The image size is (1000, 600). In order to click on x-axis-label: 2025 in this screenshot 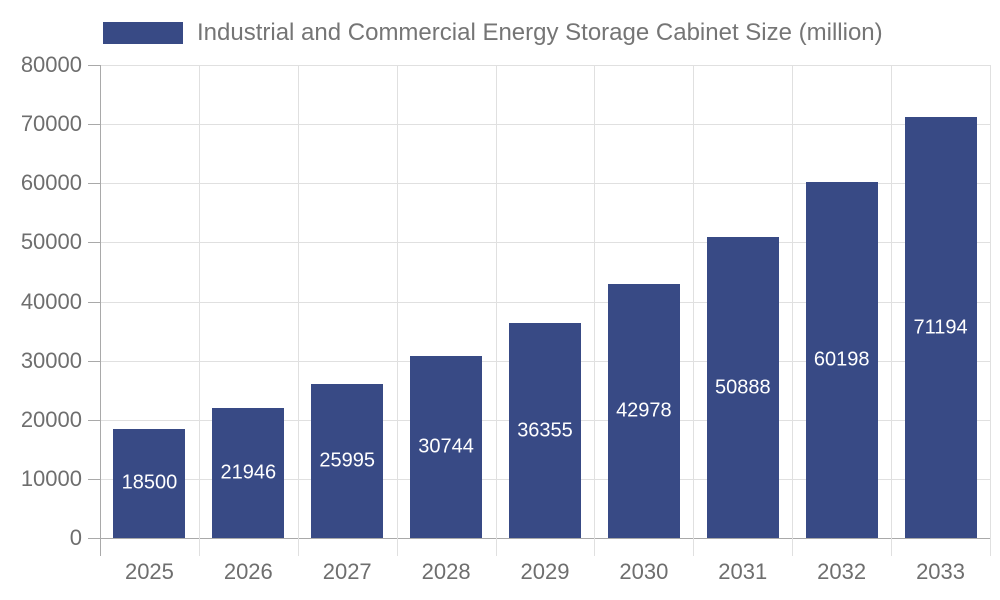, I will do `click(149, 571)`.